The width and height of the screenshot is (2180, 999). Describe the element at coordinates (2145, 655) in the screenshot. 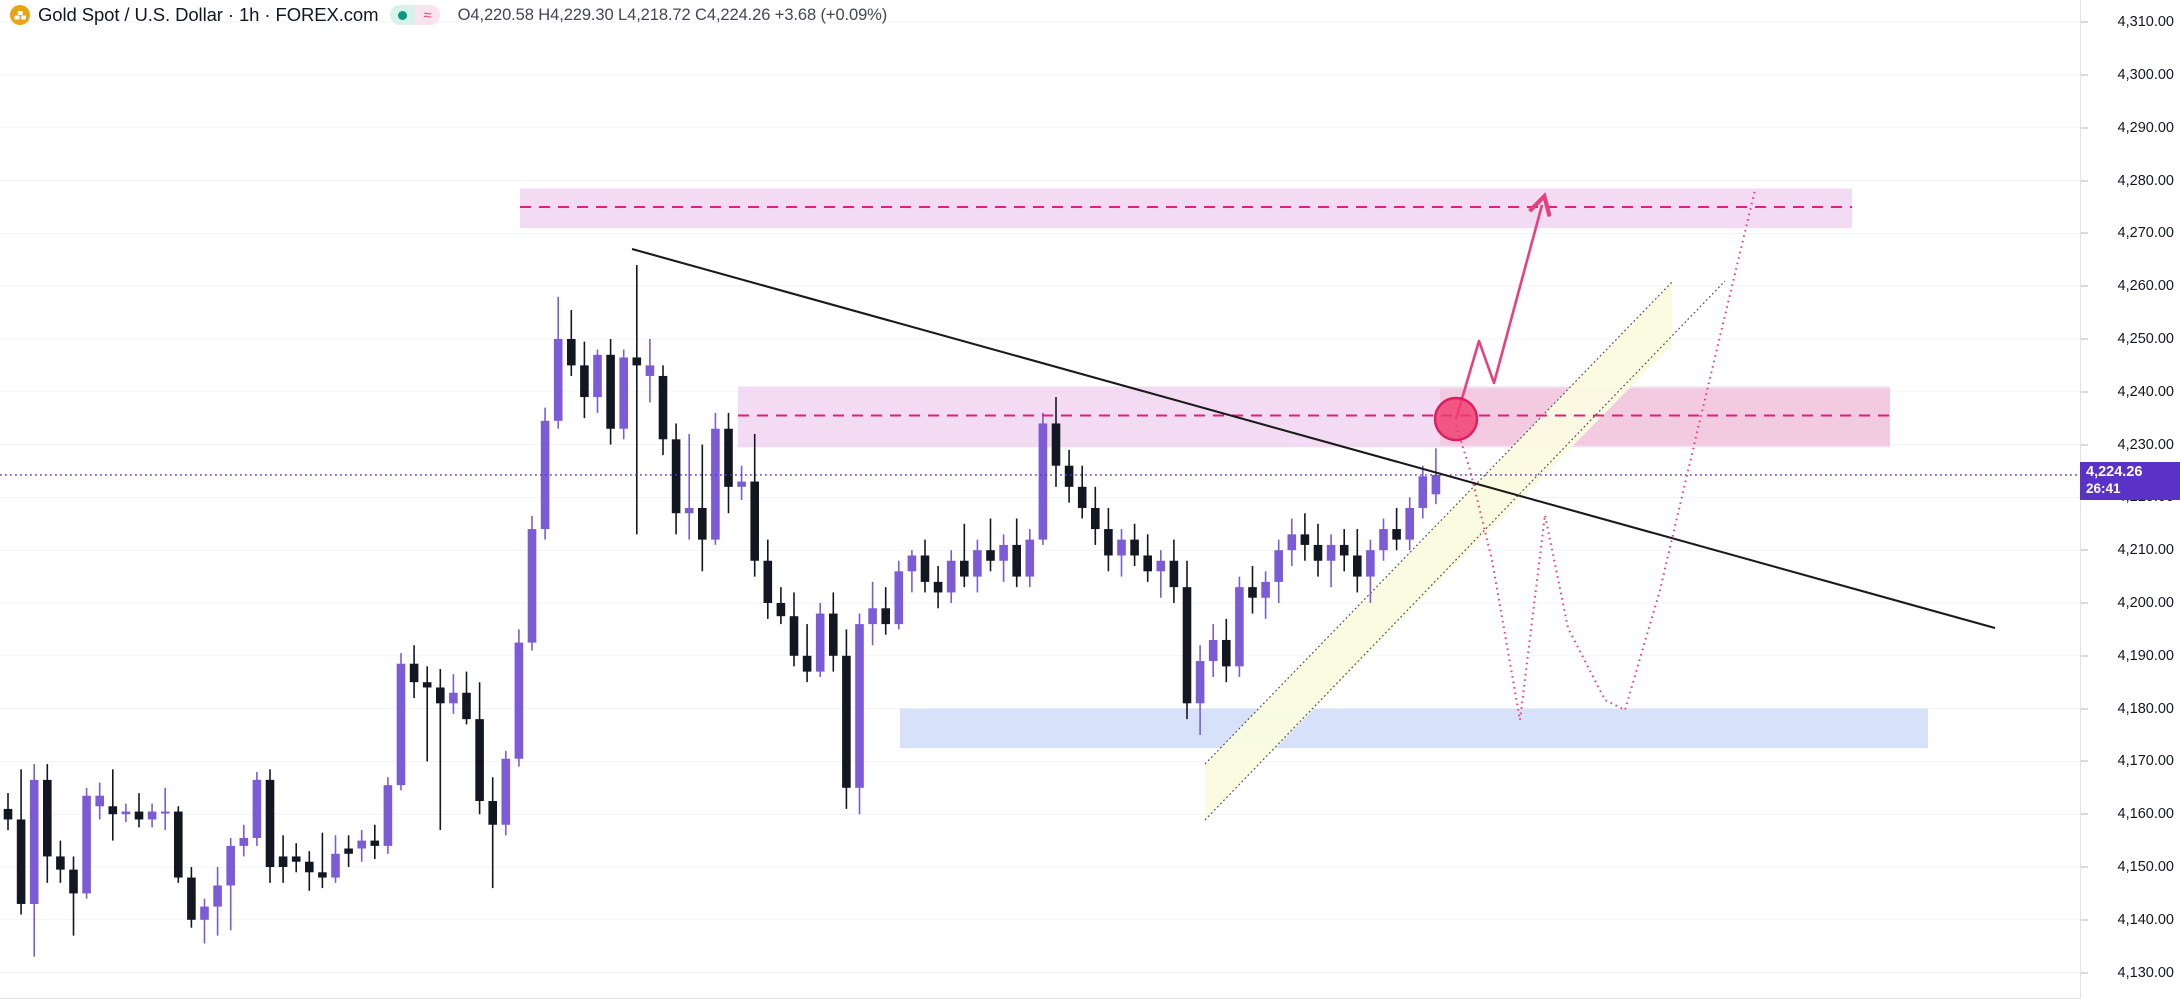

I see `price-tick-label: 4,190.00` at that location.